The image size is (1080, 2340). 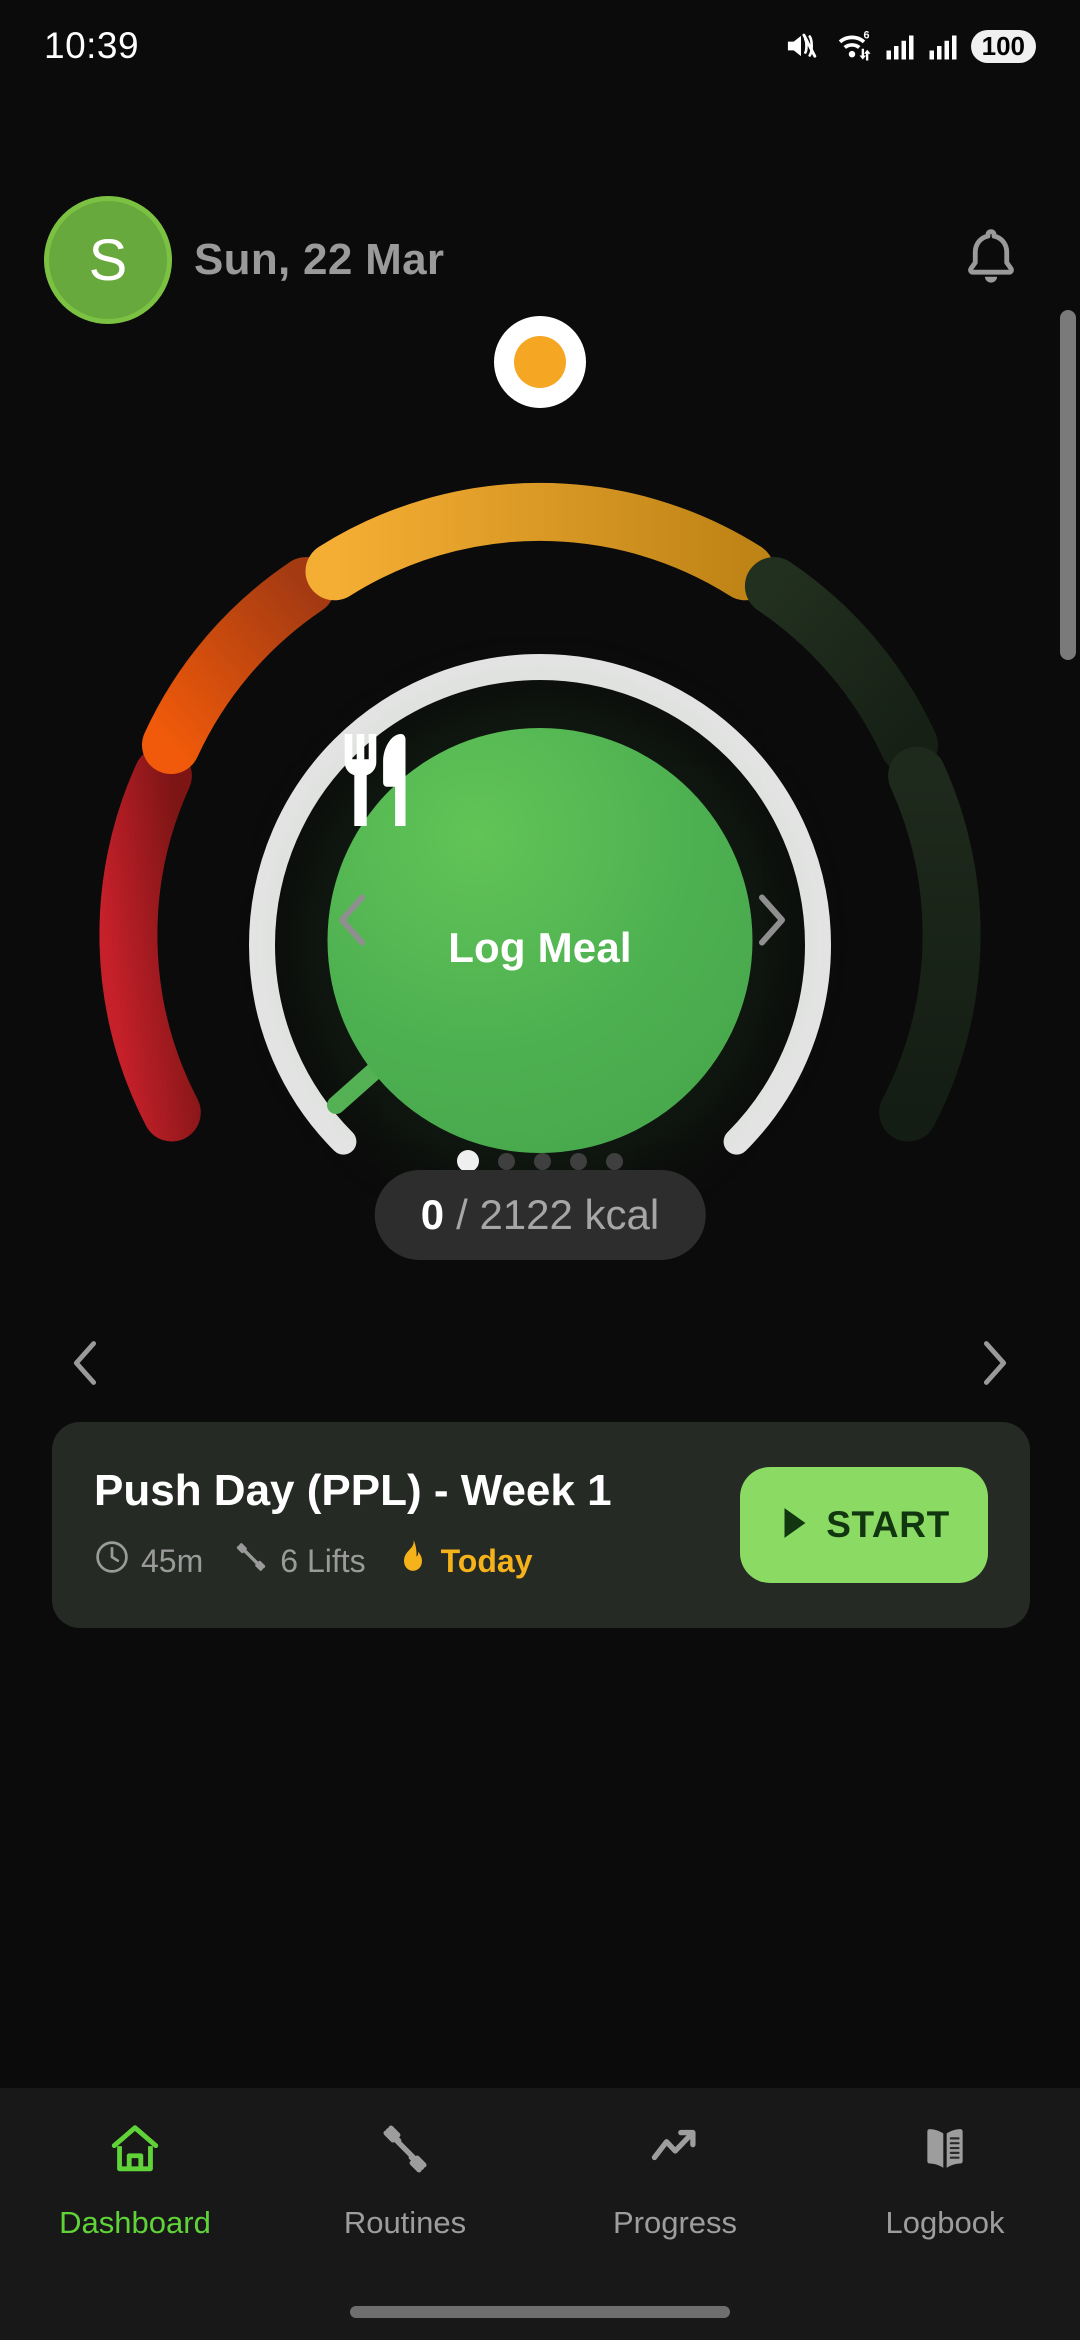 I want to click on routine-prev-button, so click(x=85, y=1365).